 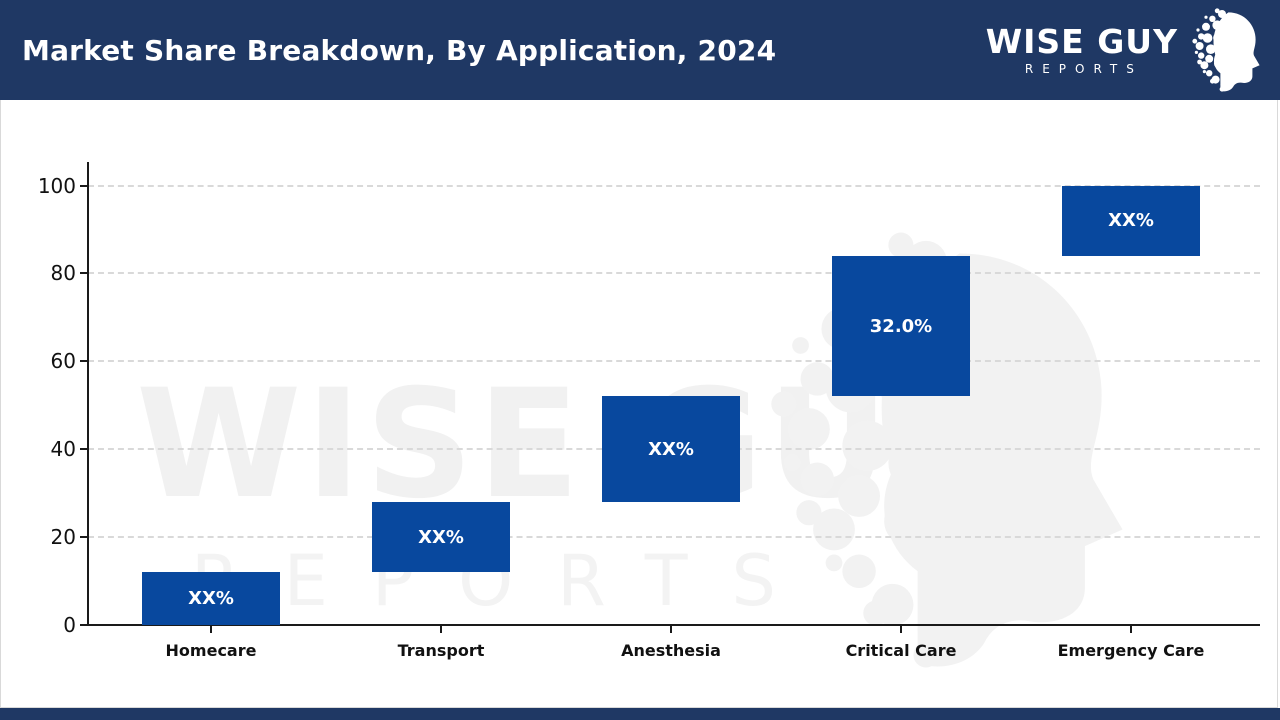 What do you see at coordinates (441, 629) in the screenshot?
I see `x-tick-transport` at bounding box center [441, 629].